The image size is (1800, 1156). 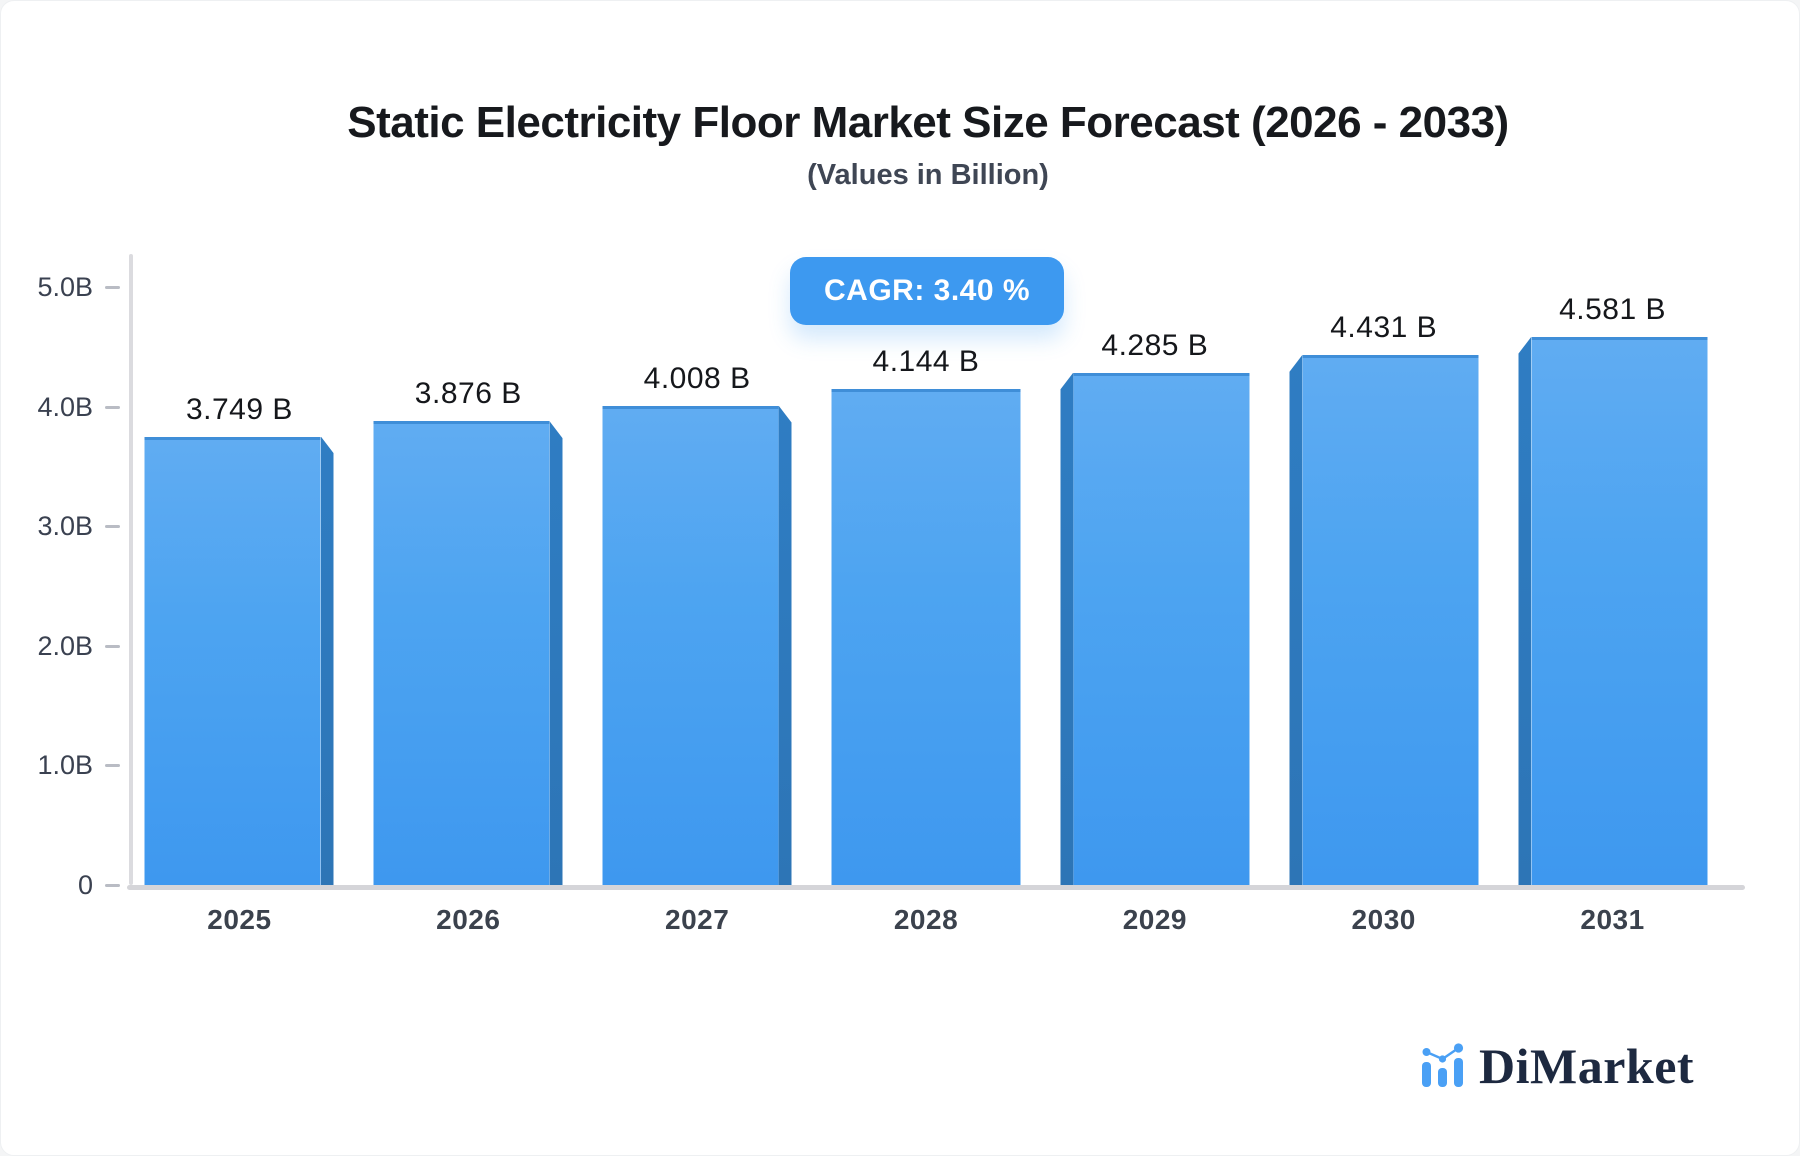 I want to click on y-axis-tick-label: 2.0B, so click(x=65, y=645).